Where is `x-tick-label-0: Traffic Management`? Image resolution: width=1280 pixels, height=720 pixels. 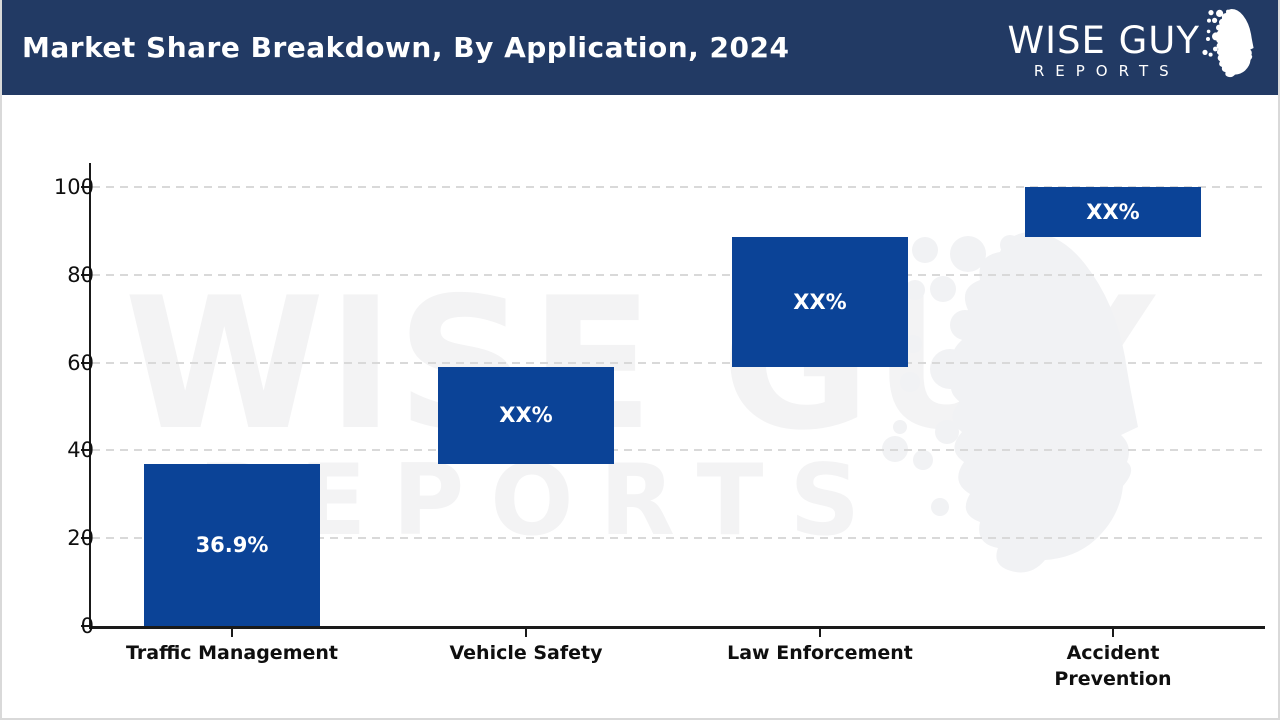
x-tick-label-0: Traffic Management is located at coordinates (232, 653).